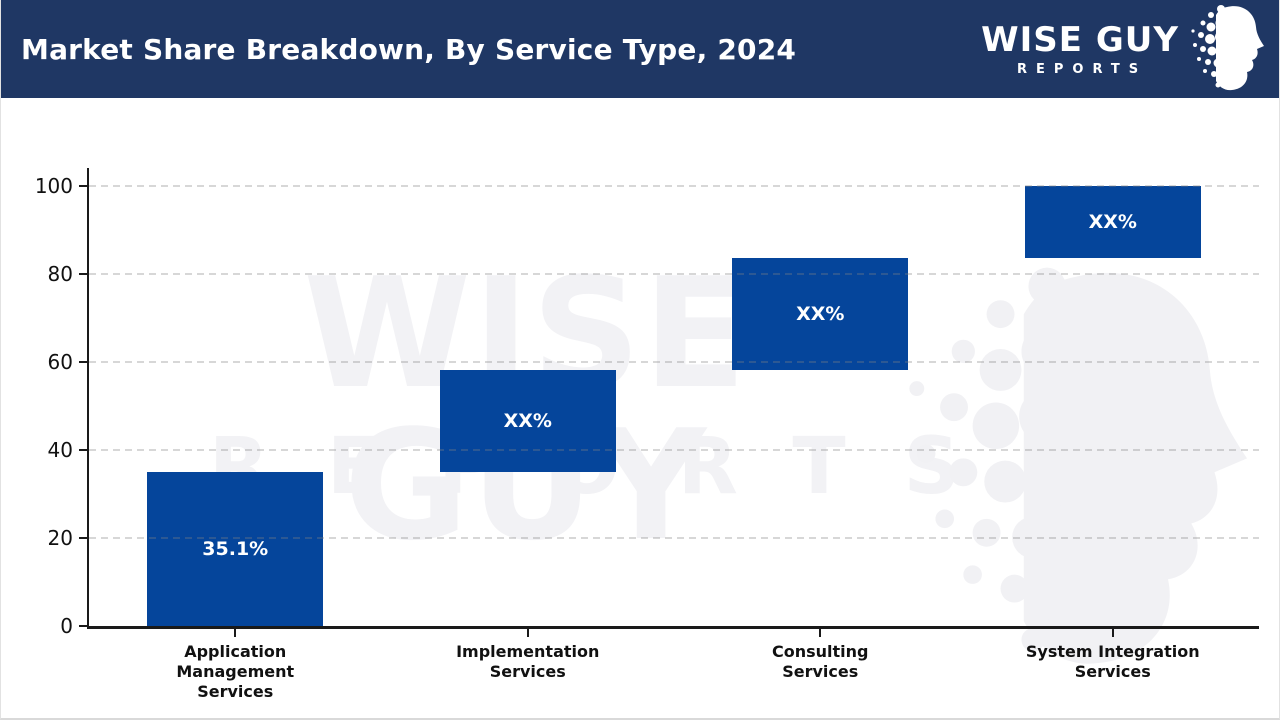 The width and height of the screenshot is (1280, 720). What do you see at coordinates (528, 661) in the screenshot?
I see `category-label: Implementation Services` at bounding box center [528, 661].